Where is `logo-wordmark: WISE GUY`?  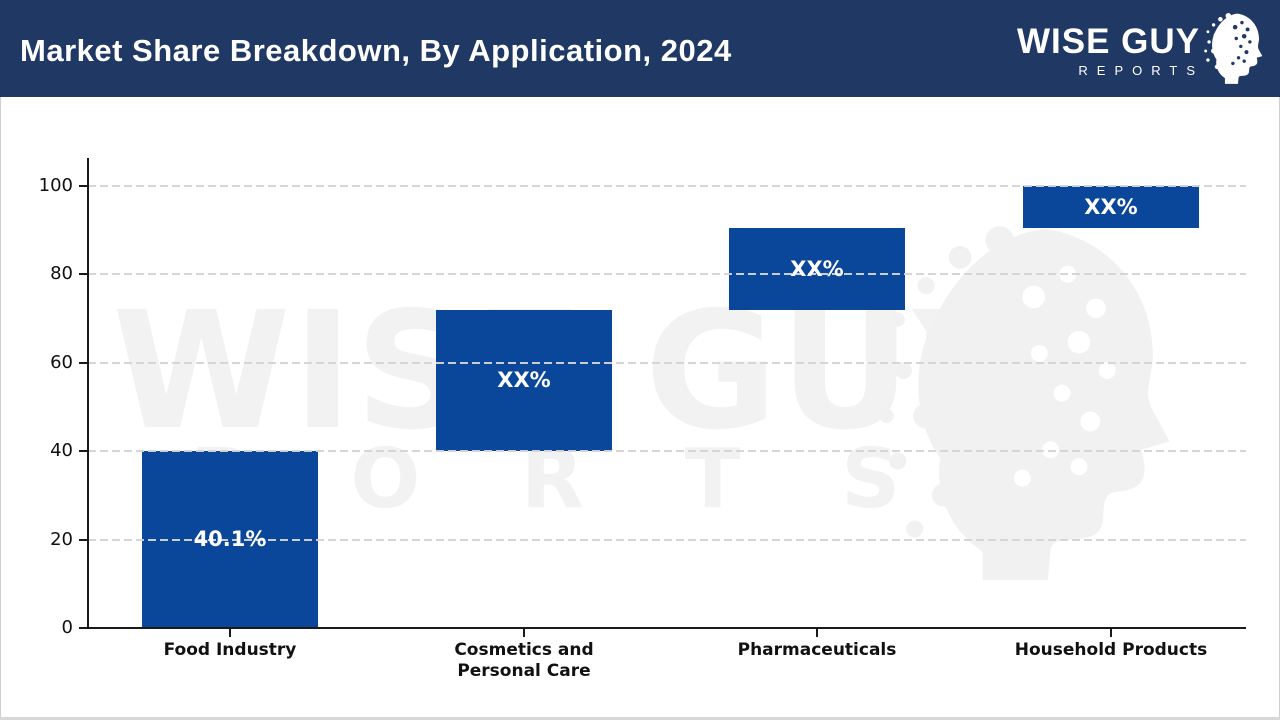 logo-wordmark: WISE GUY is located at coordinates (1108, 41).